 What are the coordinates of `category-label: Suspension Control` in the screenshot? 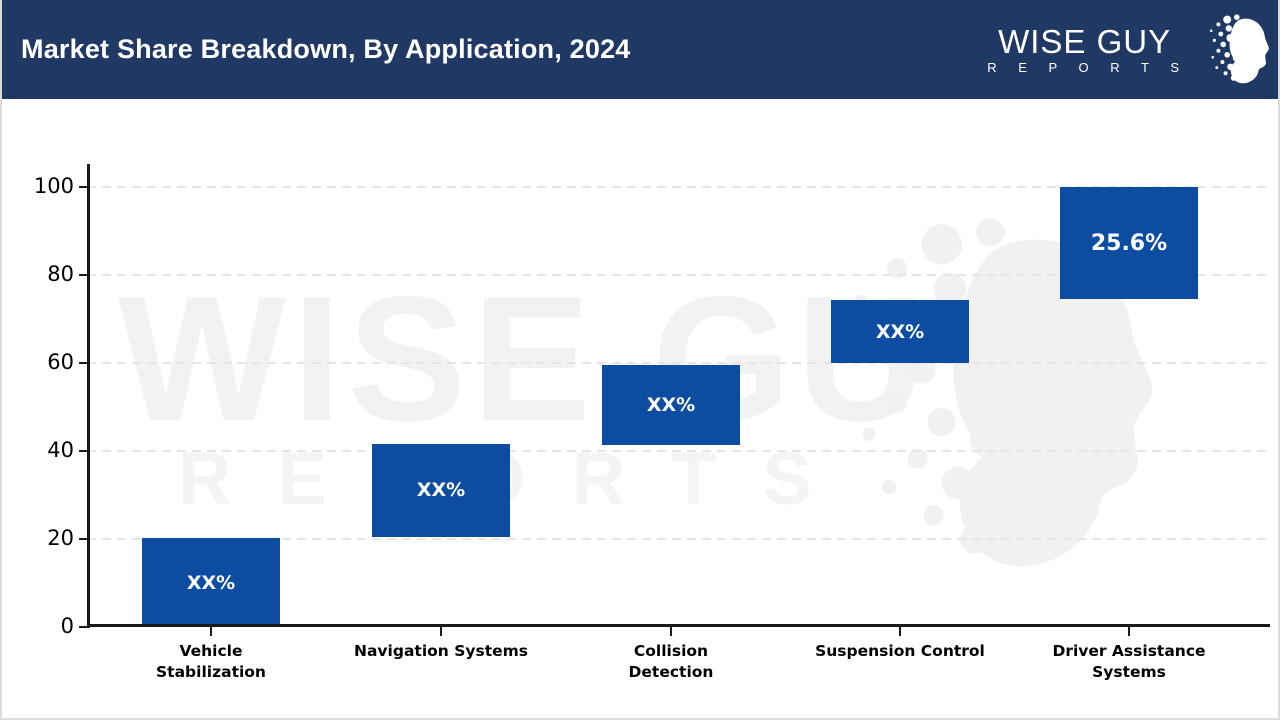 It's located at (900, 651).